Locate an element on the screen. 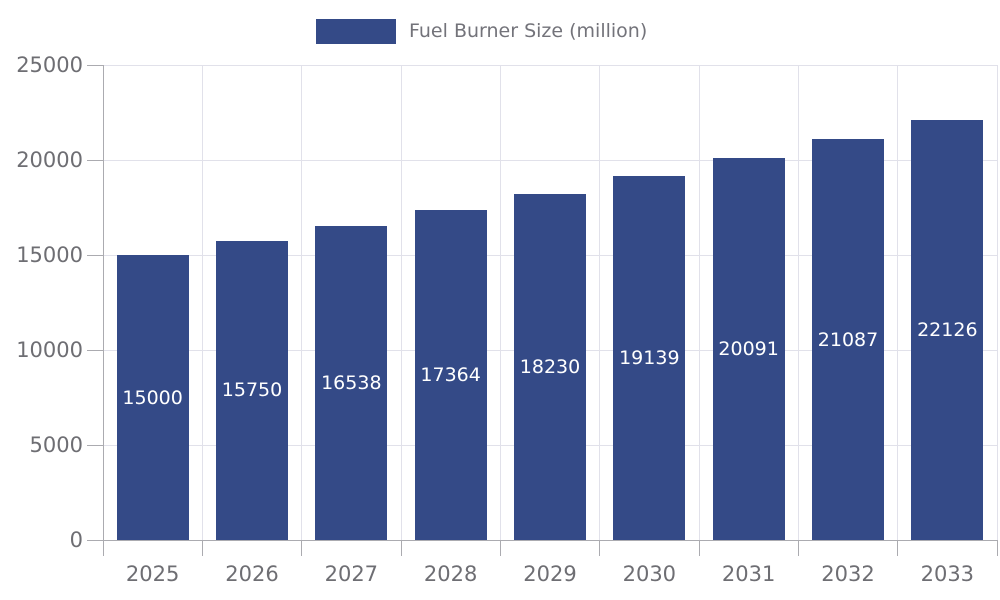 This screenshot has height=600, width=1000. x-tick-label: 2025 is located at coordinates (152, 574).